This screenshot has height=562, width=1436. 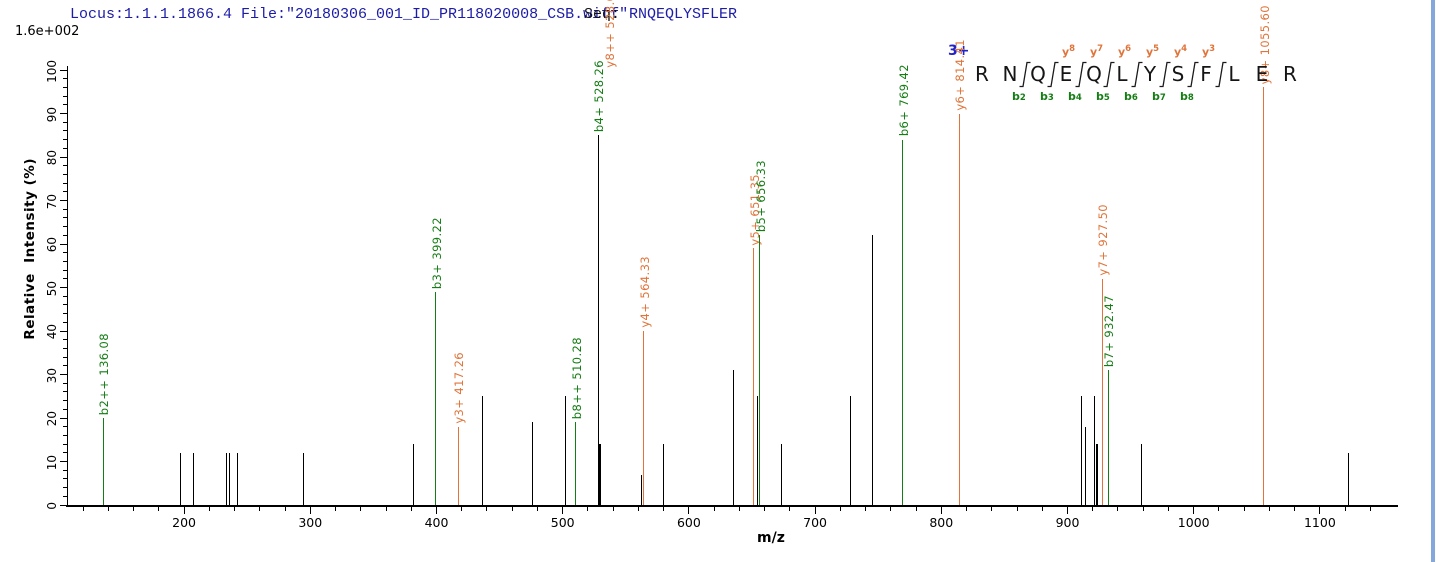 I want to click on peak-b2++, so click(x=103, y=461).